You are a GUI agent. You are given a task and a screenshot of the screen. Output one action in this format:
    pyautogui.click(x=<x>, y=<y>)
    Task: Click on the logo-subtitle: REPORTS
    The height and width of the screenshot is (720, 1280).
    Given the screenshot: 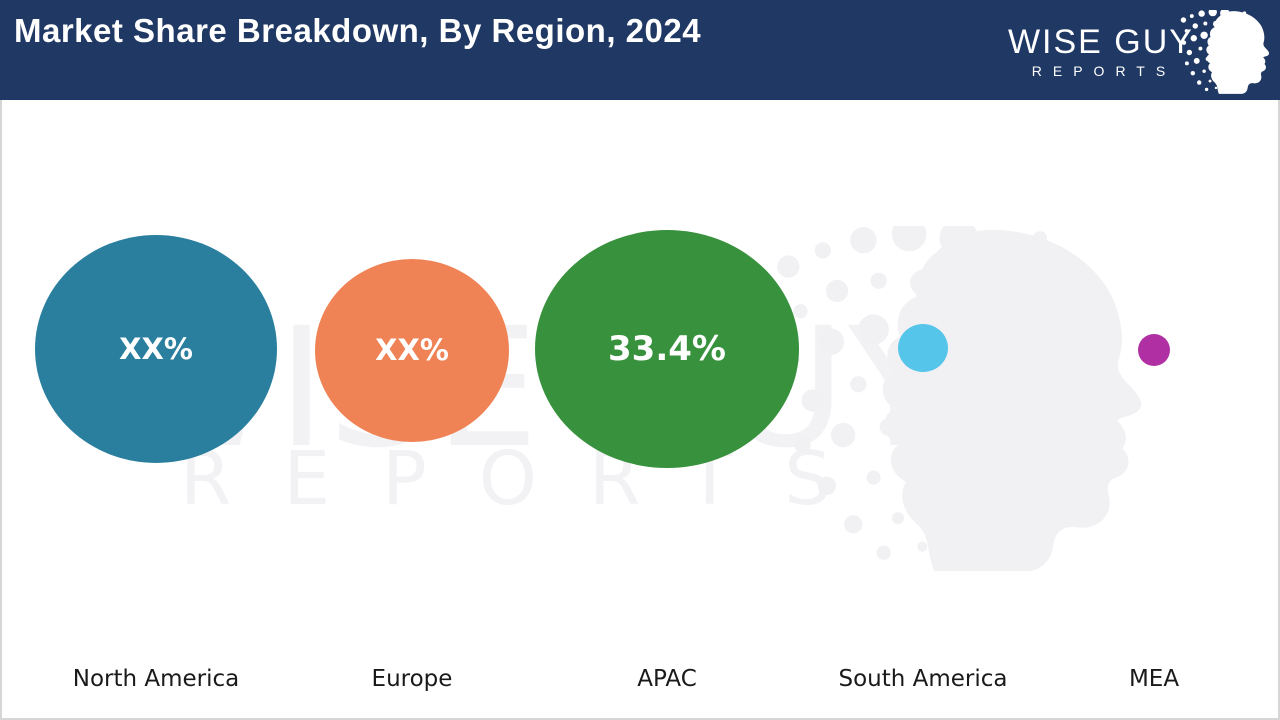 What is the action you would take?
    pyautogui.click(x=1104, y=70)
    